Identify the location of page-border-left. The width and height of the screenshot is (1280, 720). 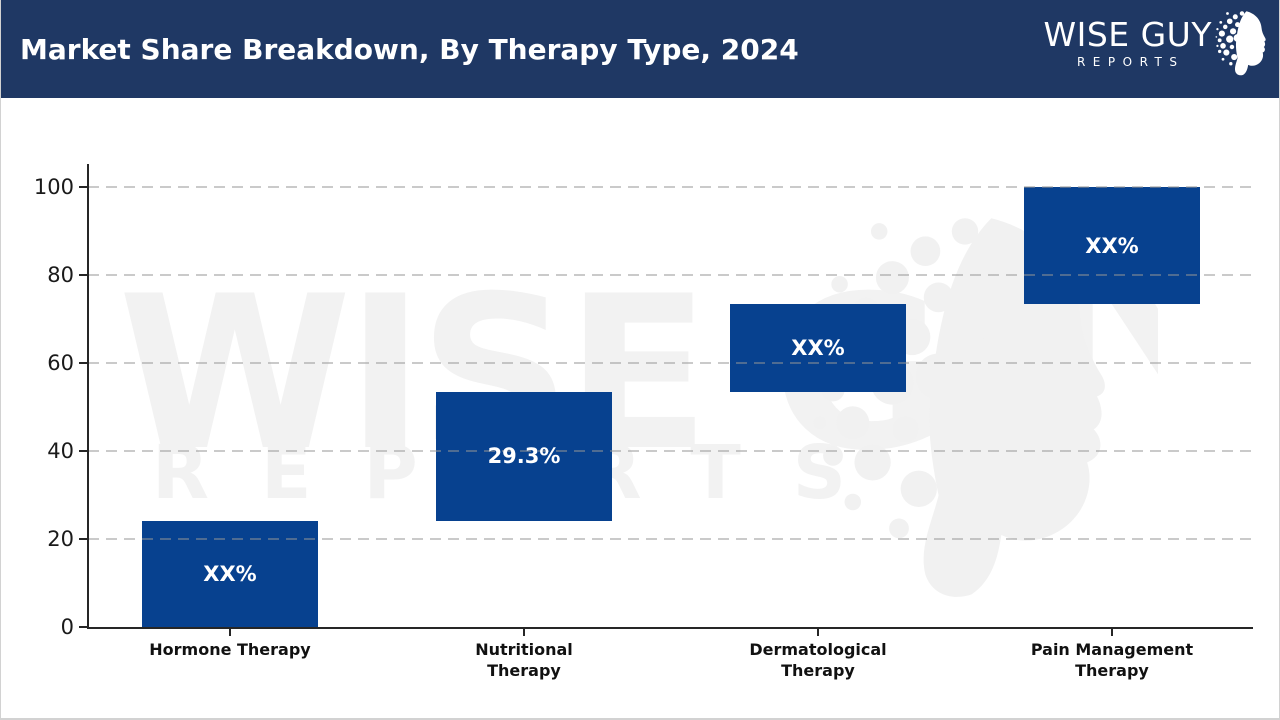
(0, 360).